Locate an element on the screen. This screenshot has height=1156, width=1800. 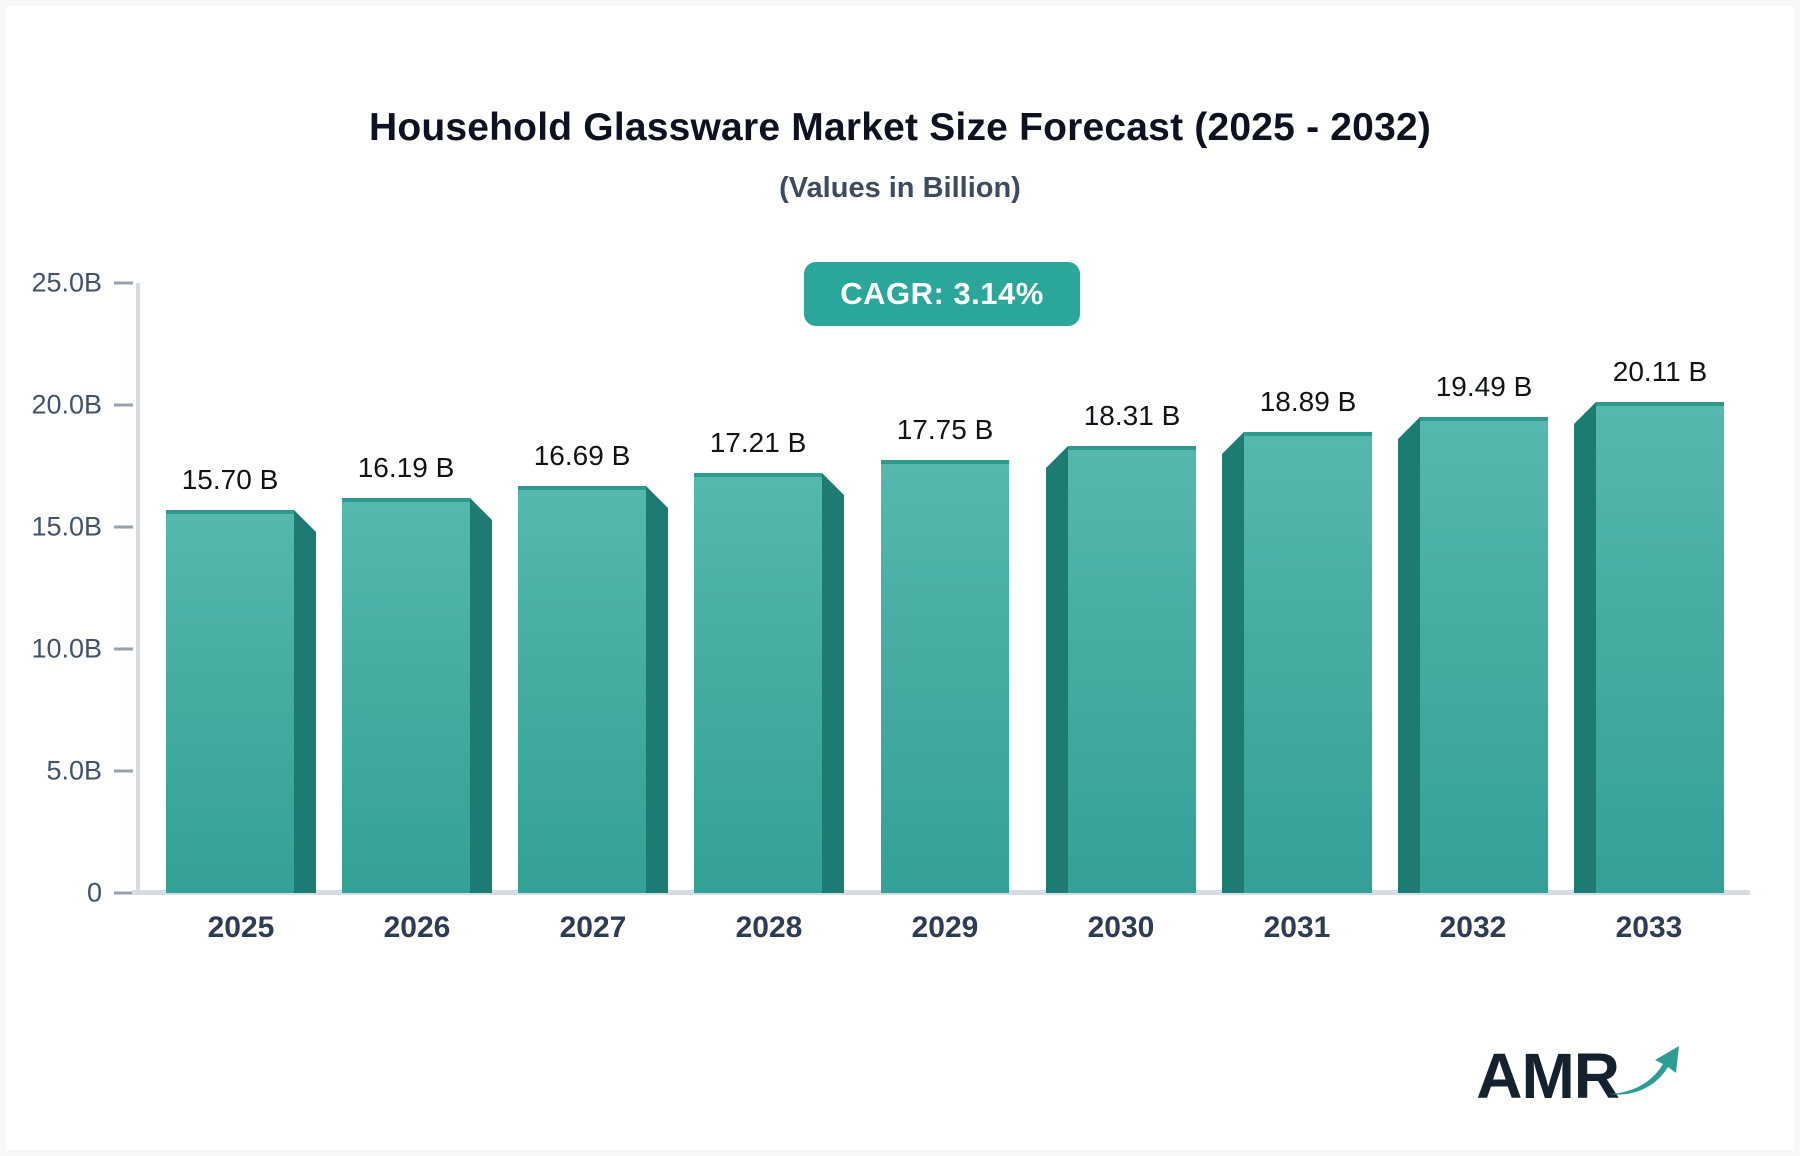
y-tick-label: 5.0B is located at coordinates (74, 770).